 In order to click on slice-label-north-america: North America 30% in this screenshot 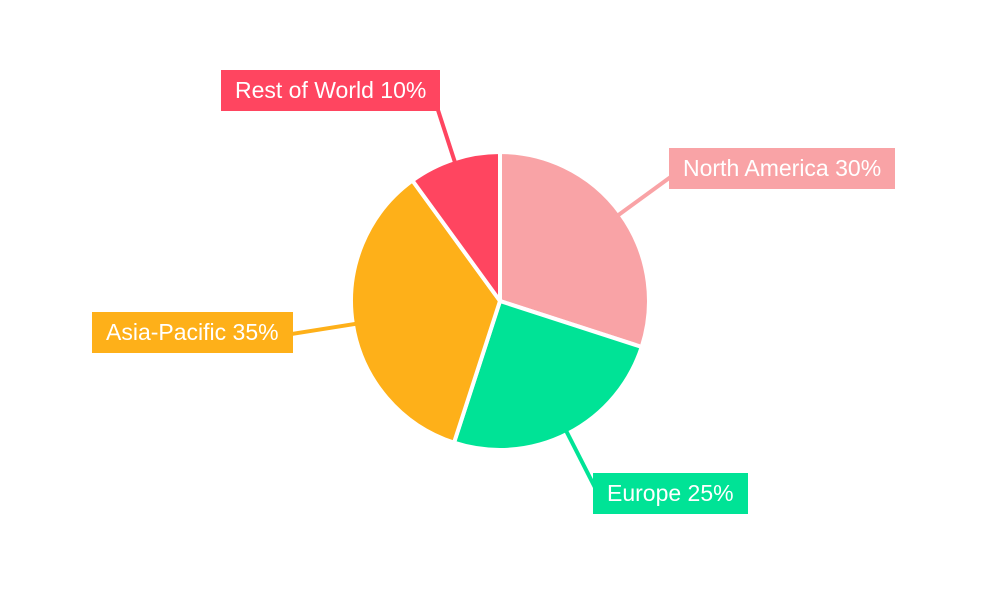, I will do `click(782, 168)`.